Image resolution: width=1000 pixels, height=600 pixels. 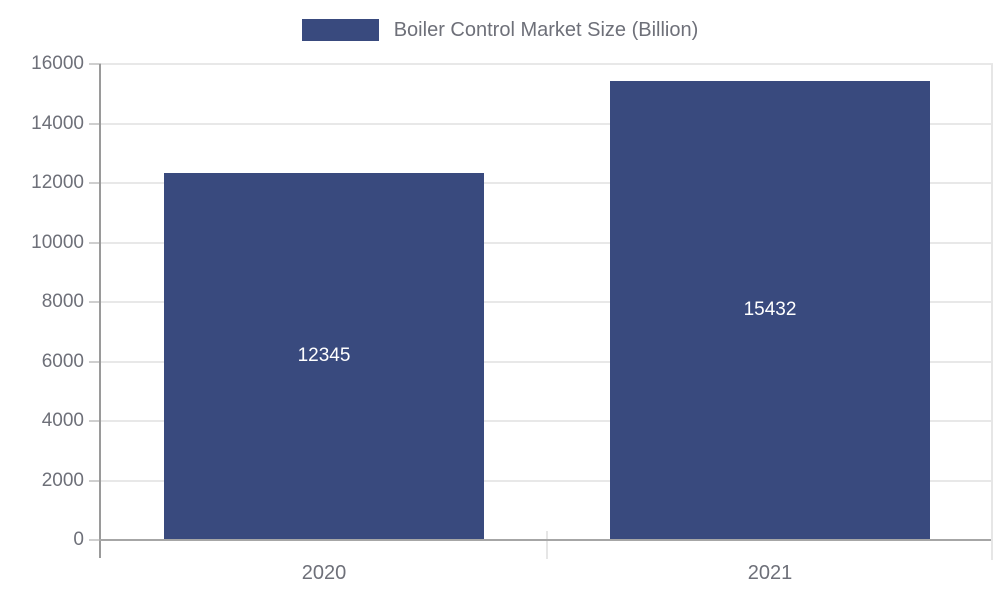 What do you see at coordinates (547, 545) in the screenshot?
I see `x-axis-category-tick` at bounding box center [547, 545].